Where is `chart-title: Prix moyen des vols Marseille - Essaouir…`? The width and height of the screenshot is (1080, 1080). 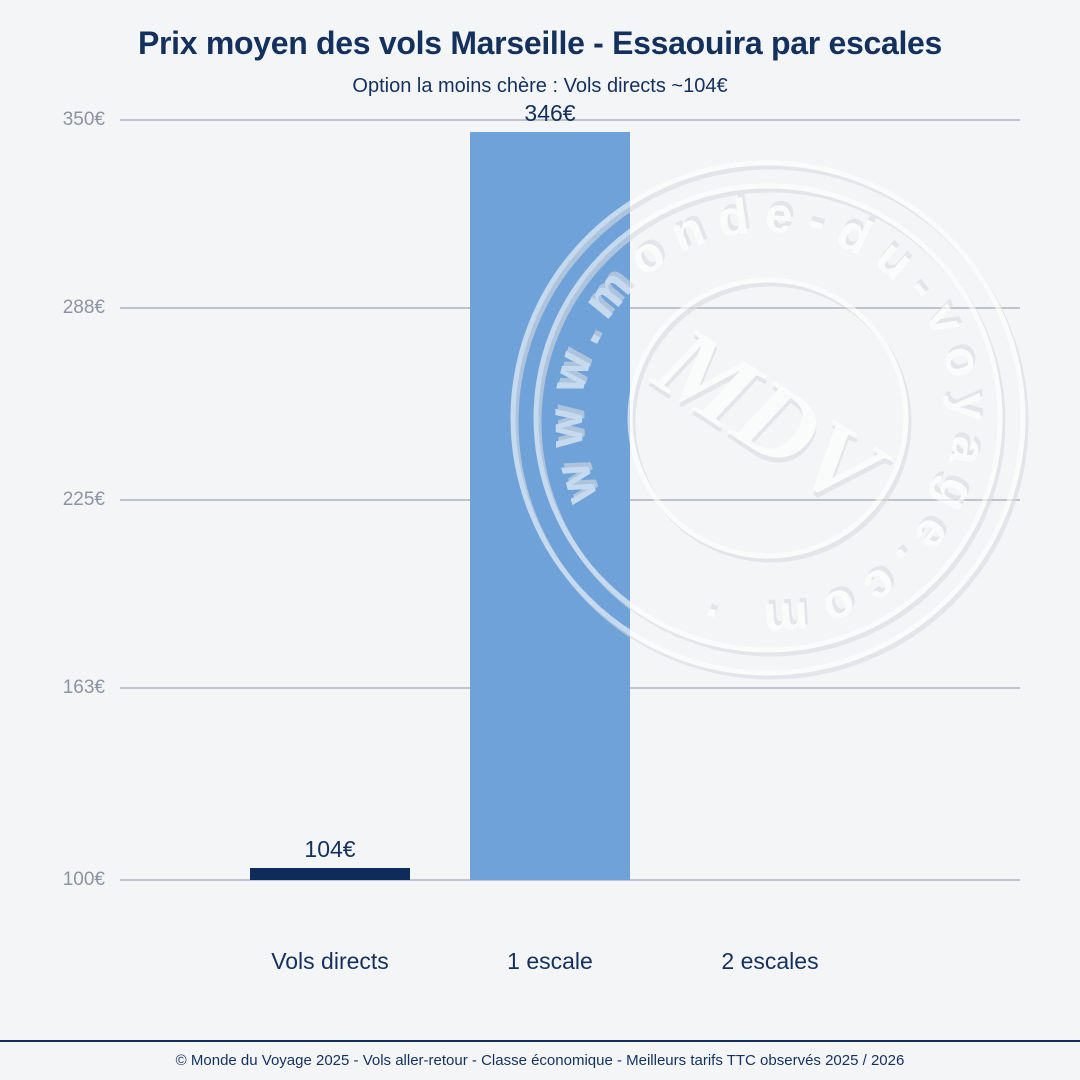
chart-title: Prix moyen des vols Marseille - Essaouir… is located at coordinates (540, 43).